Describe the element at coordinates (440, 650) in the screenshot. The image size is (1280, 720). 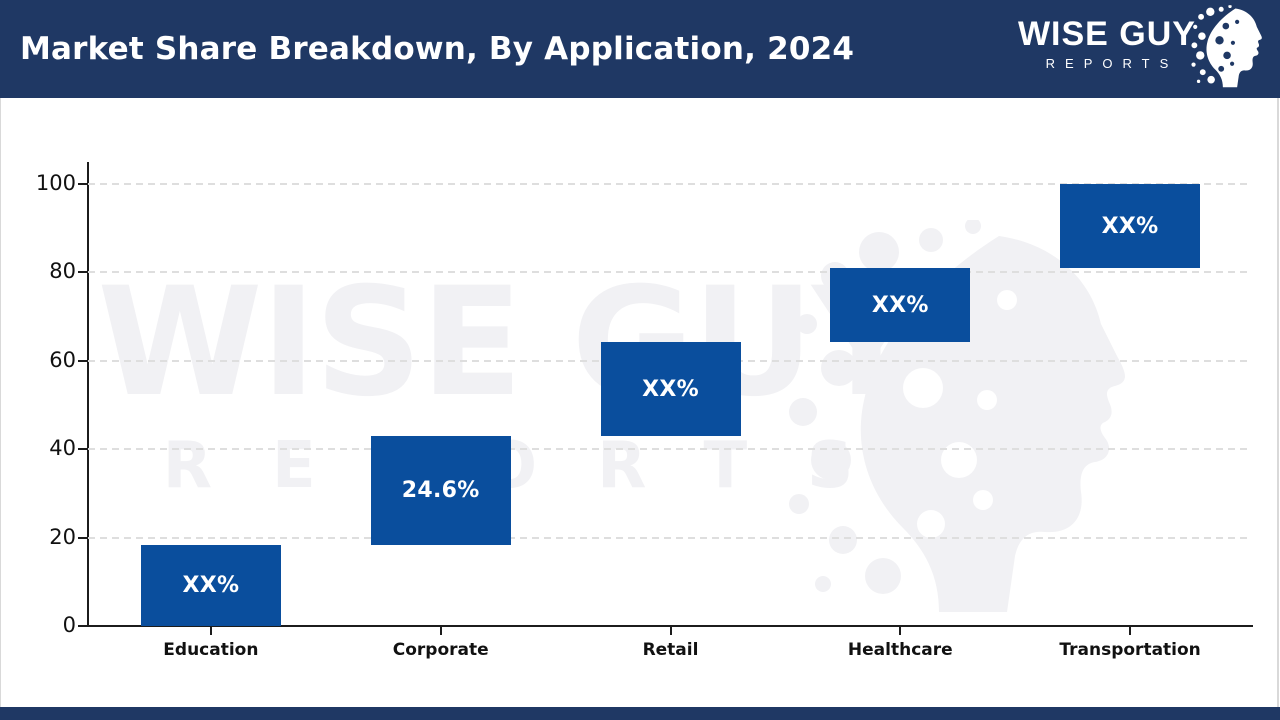
I see `x-tick-label-corporate: Corporate` at that location.